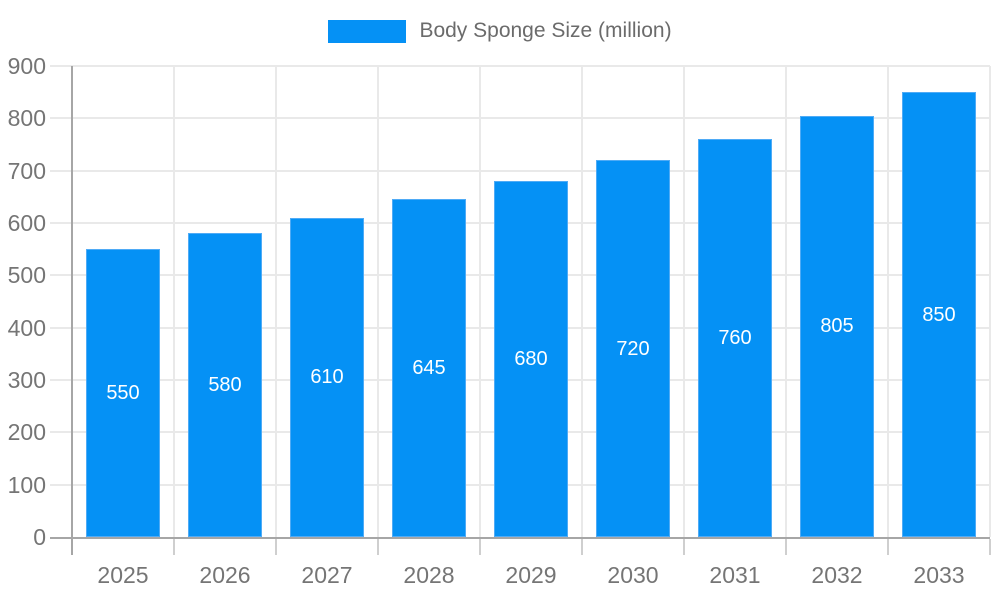 The height and width of the screenshot is (600, 1000). Describe the element at coordinates (429, 575) in the screenshot. I see `x-axis-label-2028: 2028` at that location.